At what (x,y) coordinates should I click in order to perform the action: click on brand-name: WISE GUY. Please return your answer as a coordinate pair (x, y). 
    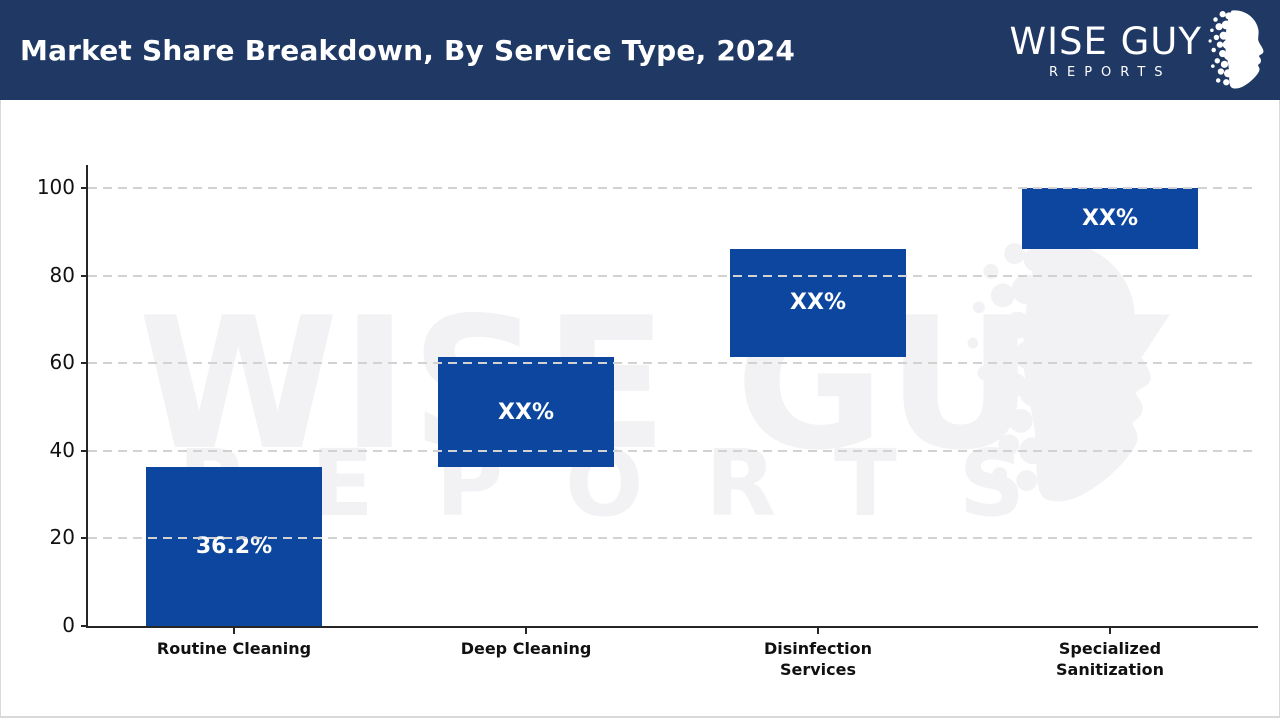
    Looking at the image, I should click on (1105, 41).